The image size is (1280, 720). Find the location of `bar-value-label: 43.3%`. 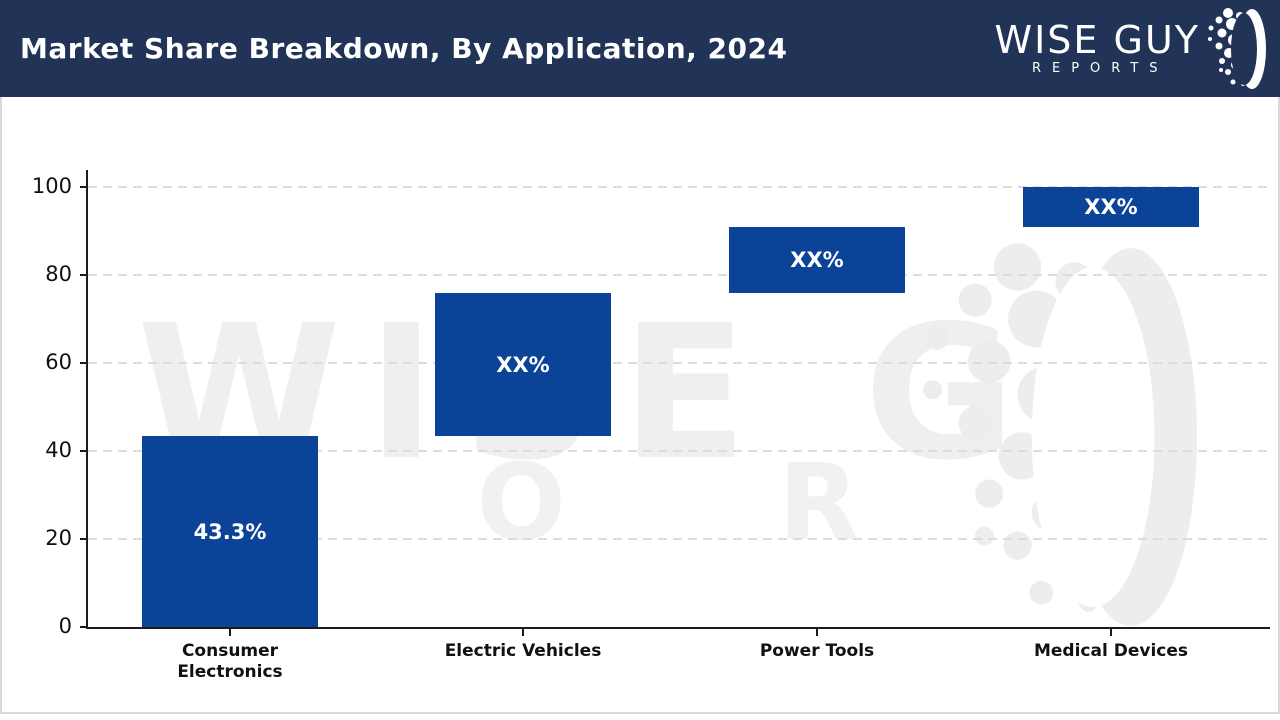

bar-value-label: 43.3% is located at coordinates (230, 531).